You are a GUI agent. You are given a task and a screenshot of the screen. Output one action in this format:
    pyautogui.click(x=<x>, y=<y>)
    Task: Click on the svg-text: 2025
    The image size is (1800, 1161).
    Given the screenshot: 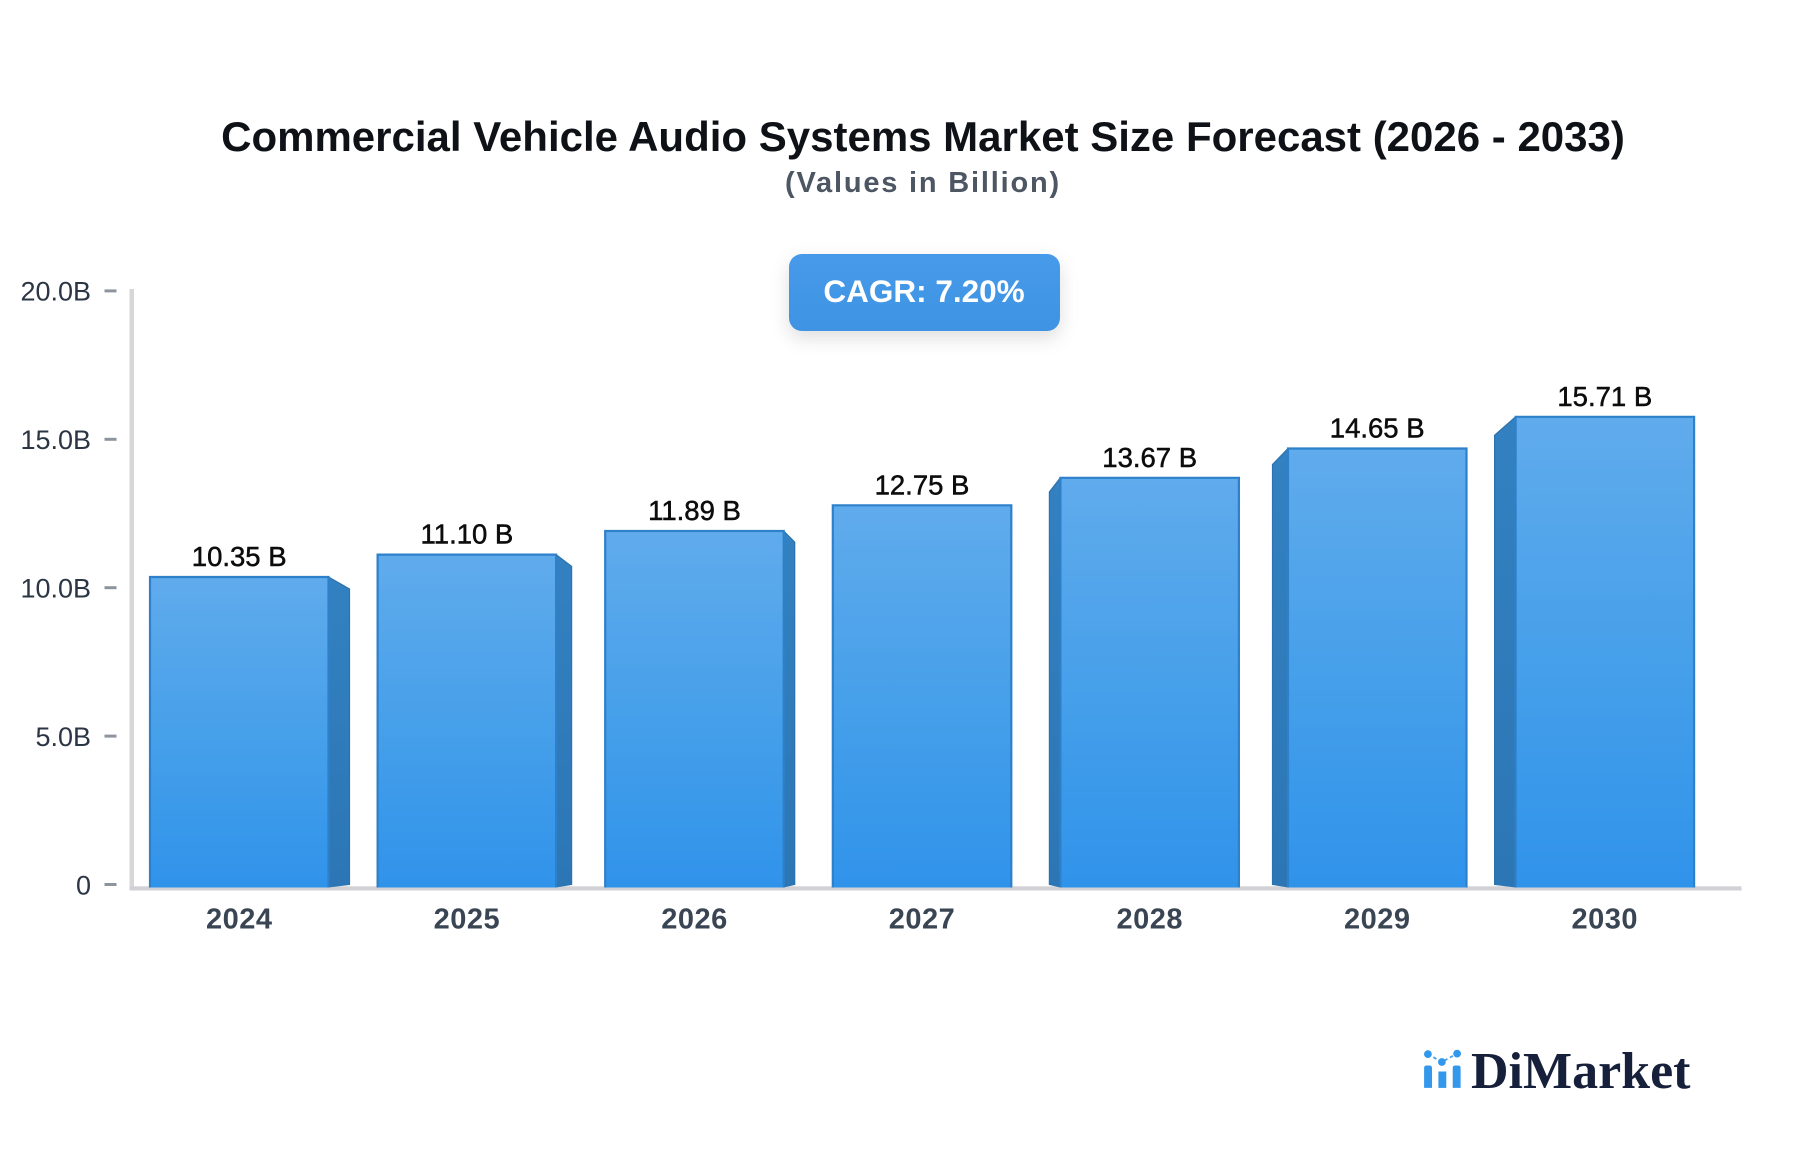 What is the action you would take?
    pyautogui.click(x=467, y=920)
    